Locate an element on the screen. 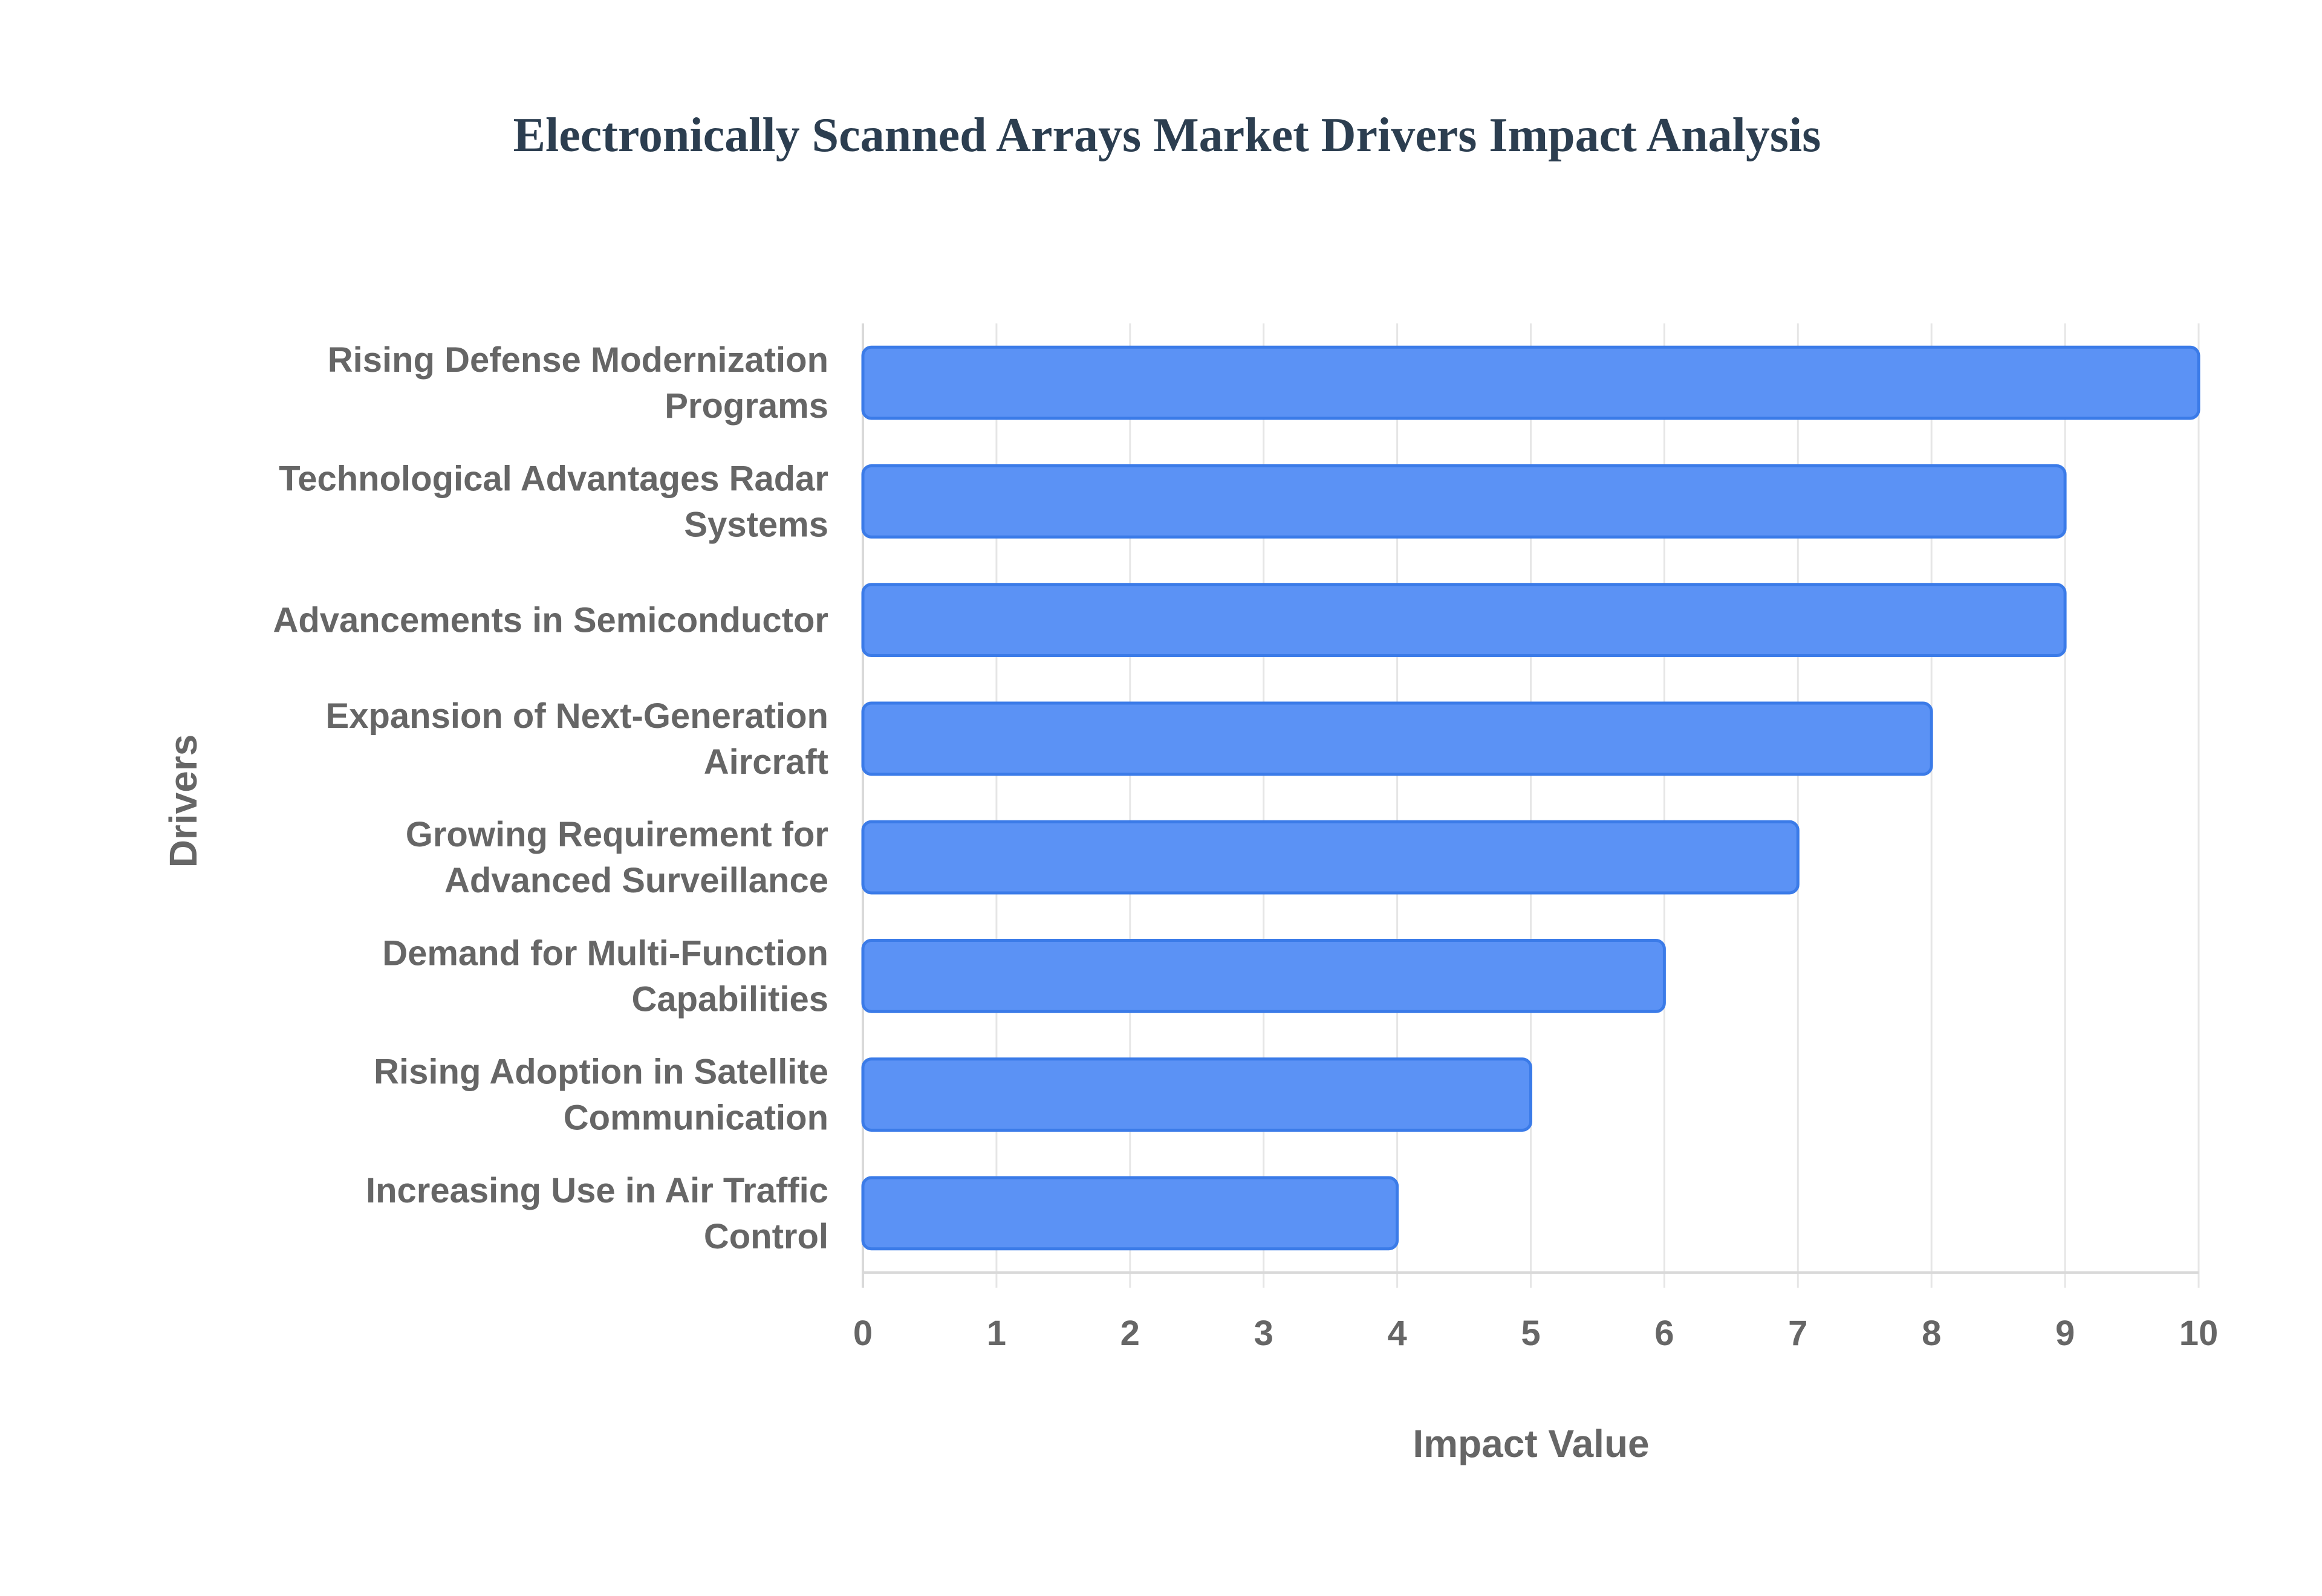  y-axis-title: Drivers is located at coordinates (183, 801).